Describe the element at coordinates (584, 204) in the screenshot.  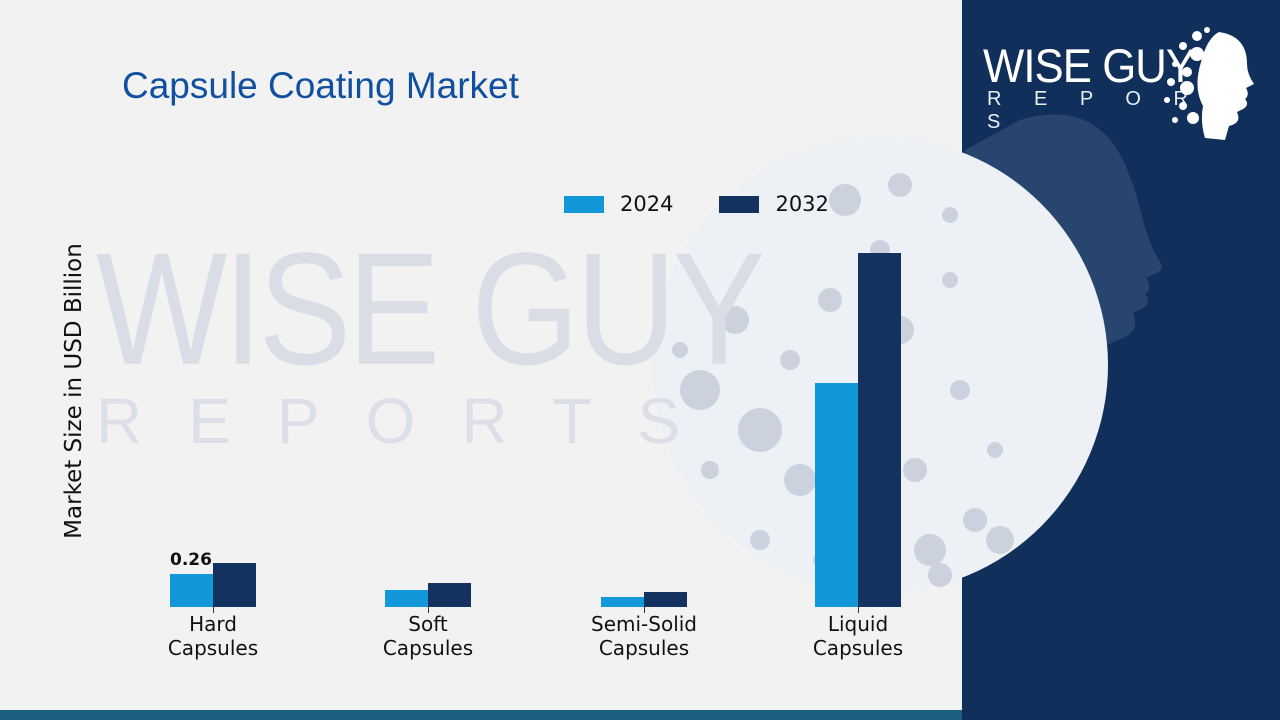
I see `legend-swatch-2024` at that location.